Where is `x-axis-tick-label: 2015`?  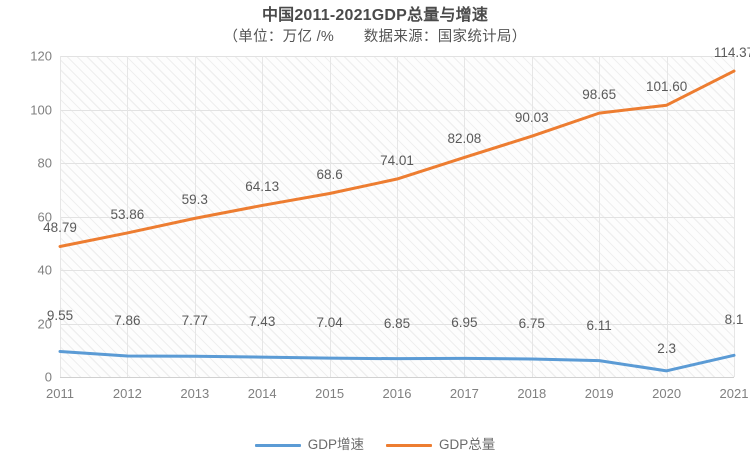
x-axis-tick-label: 2015 is located at coordinates (330, 393).